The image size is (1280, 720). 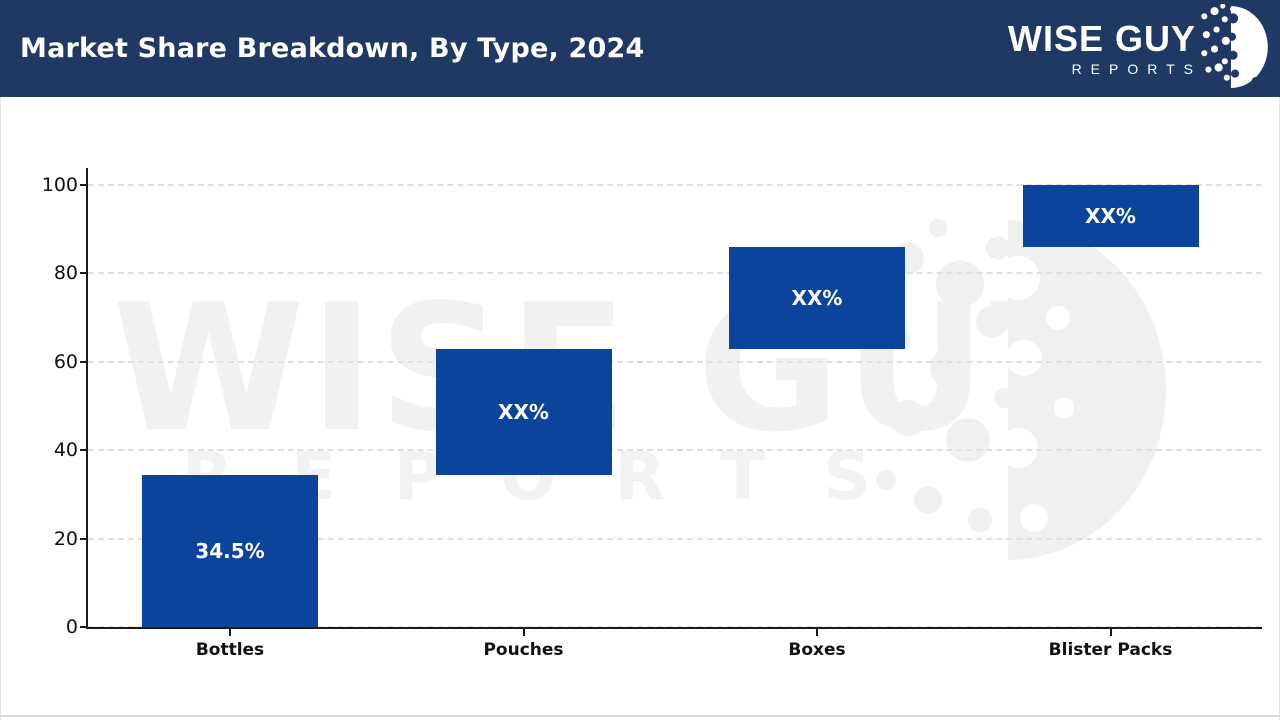 I want to click on y-axis-tick-label: 60, so click(x=65, y=361).